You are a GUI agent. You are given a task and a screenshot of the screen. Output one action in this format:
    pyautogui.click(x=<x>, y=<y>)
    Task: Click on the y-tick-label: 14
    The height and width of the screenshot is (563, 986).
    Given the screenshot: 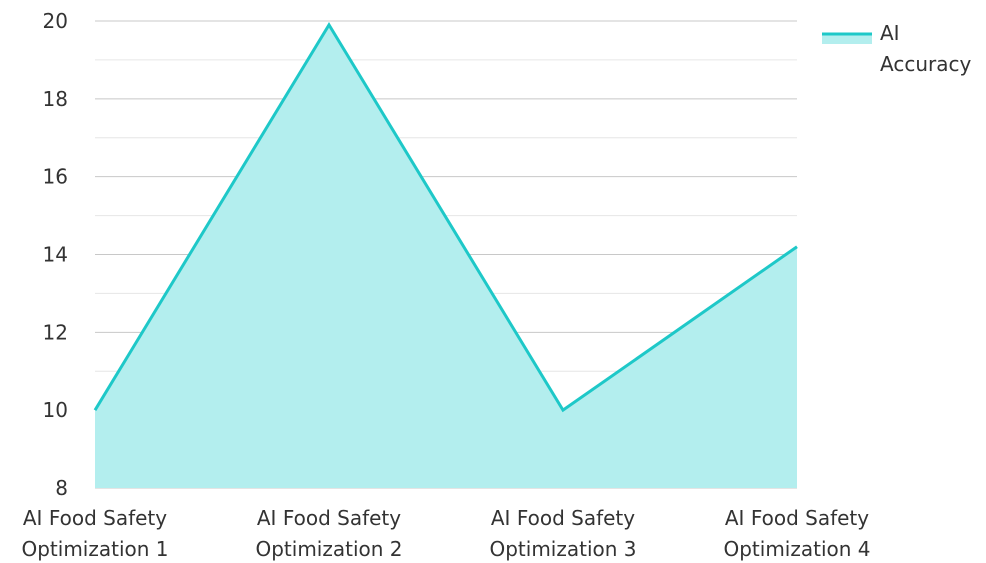 What is the action you would take?
    pyautogui.click(x=55, y=255)
    